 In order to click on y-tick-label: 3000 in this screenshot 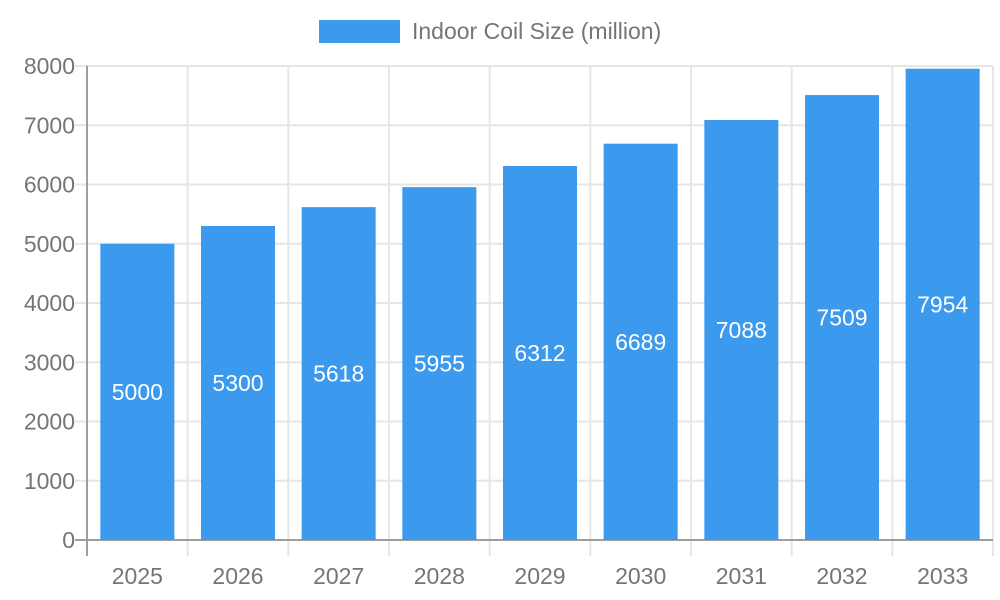, I will do `click(49, 362)`.